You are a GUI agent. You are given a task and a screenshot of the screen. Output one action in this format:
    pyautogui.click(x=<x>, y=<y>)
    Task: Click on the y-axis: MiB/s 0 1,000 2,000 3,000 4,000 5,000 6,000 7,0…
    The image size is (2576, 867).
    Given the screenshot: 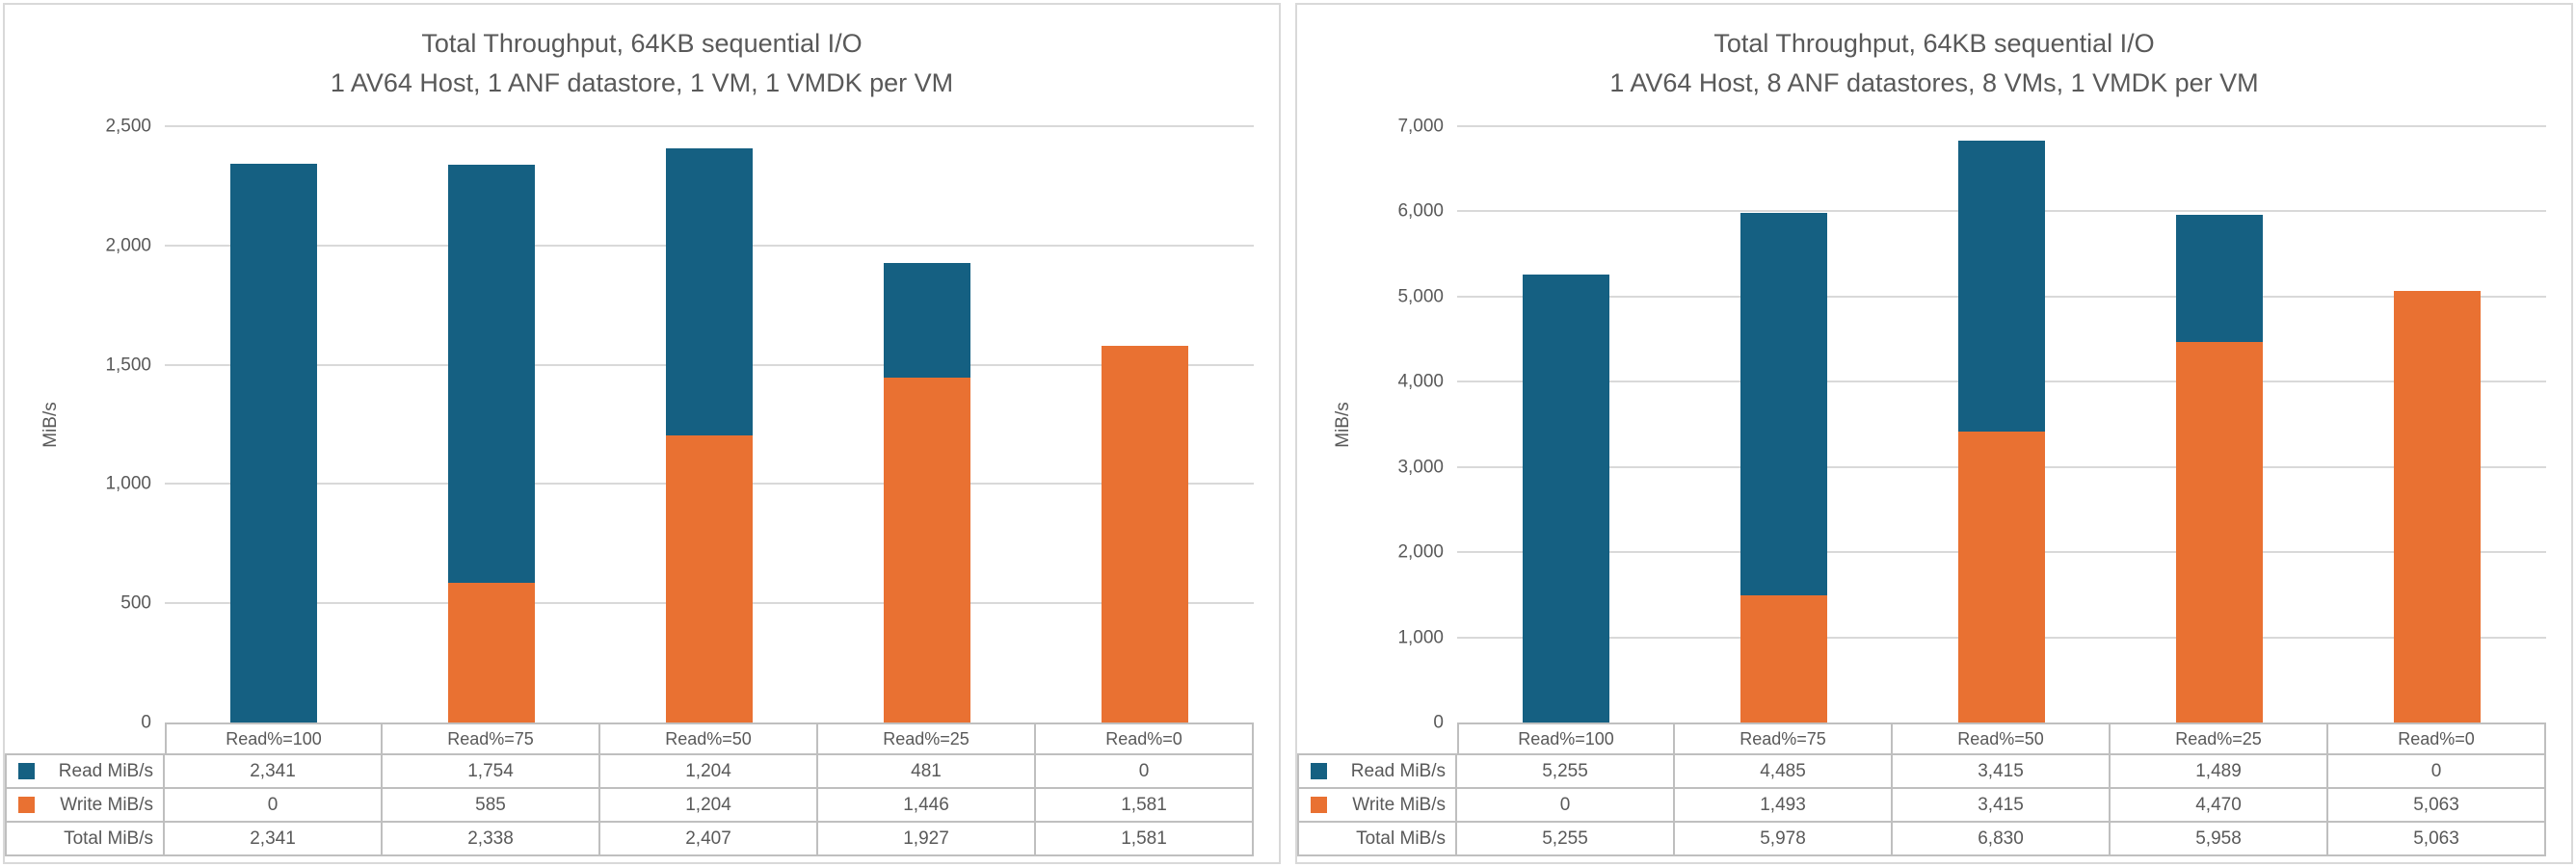 What is the action you would take?
    pyautogui.click(x=1377, y=425)
    